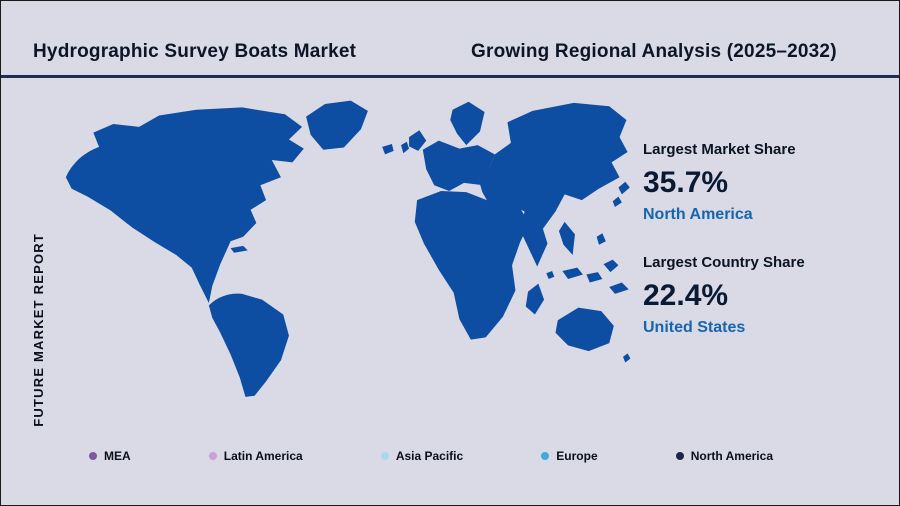 This screenshot has height=506, width=900. I want to click on market-share-region: North America, so click(698, 214).